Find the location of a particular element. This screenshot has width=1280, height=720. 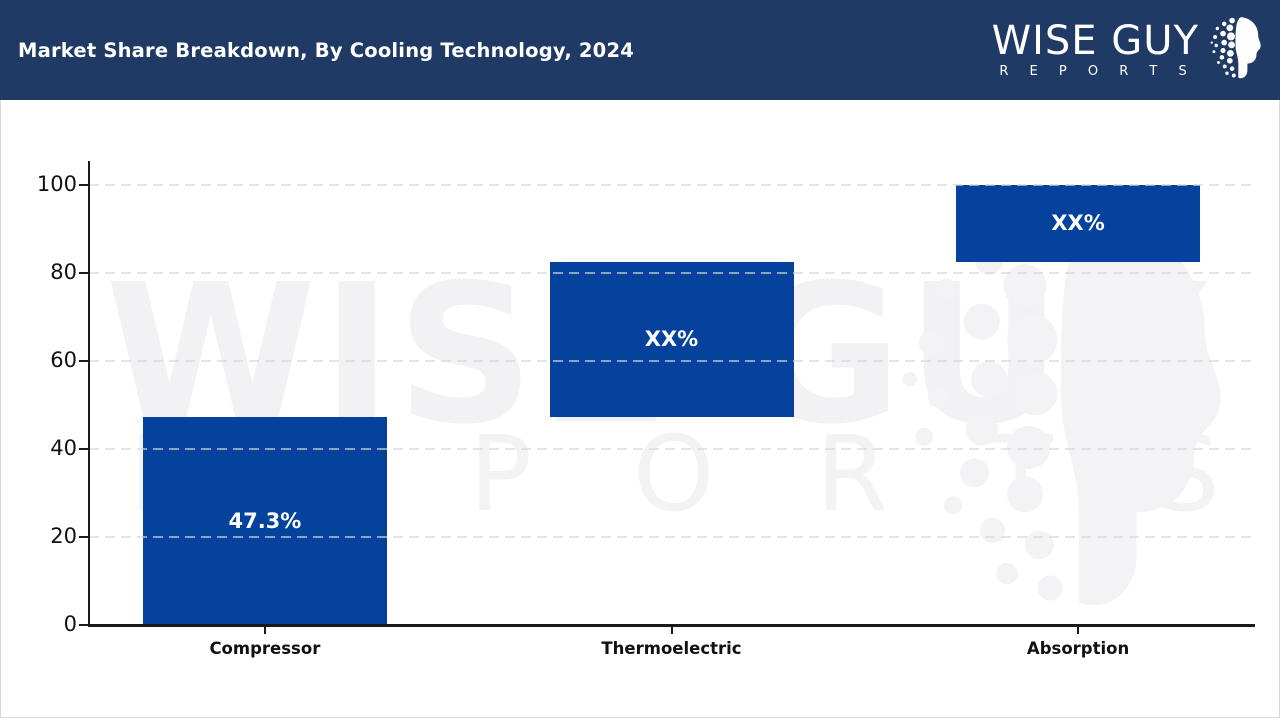

y-axis-line is located at coordinates (89, 394).